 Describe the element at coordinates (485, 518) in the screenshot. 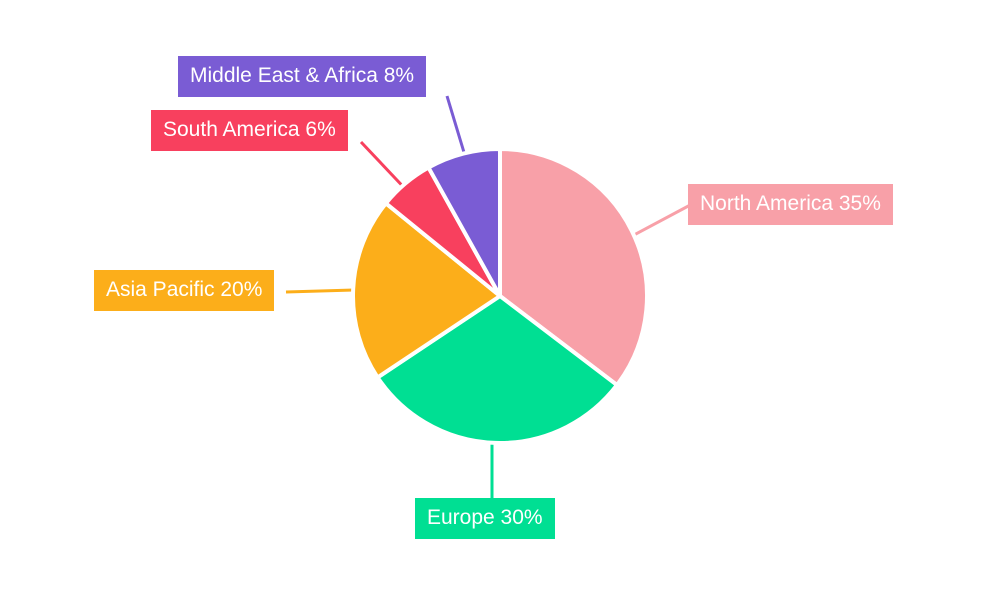

I see `slice-label: Europe 30%` at that location.